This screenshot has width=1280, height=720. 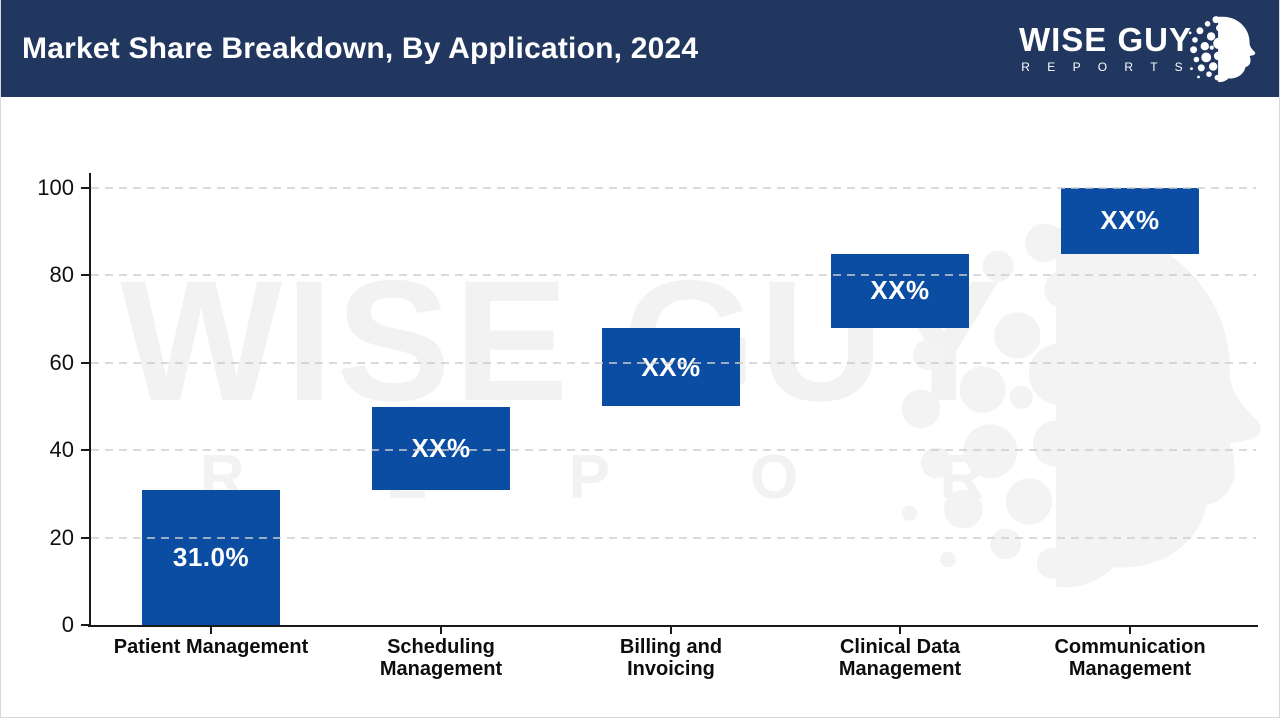 I want to click on bar-5: XX%, so click(x=1130, y=221).